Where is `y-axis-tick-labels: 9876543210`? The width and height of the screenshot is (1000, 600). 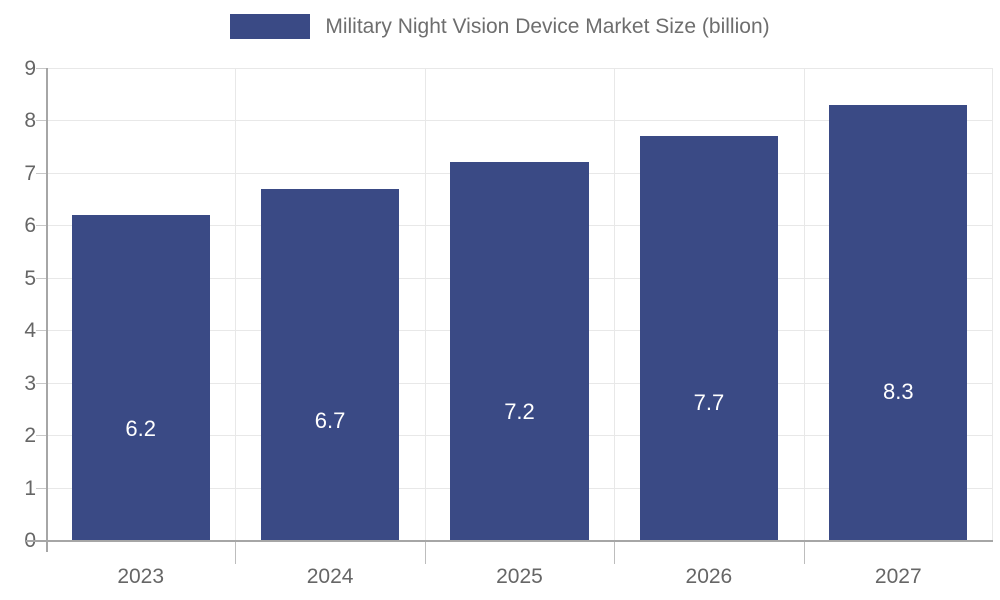
y-axis-tick-labels: 9876543210 is located at coordinates (23, 304).